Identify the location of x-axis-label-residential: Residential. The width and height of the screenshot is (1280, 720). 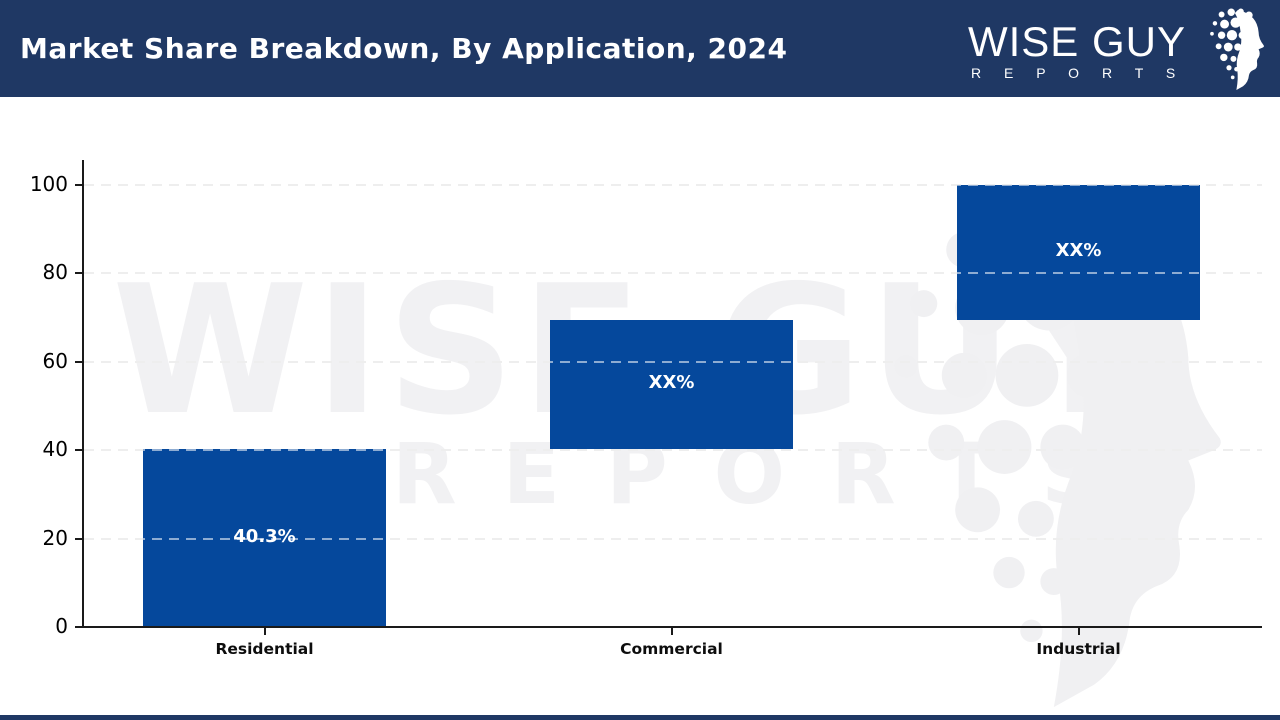
(264, 649).